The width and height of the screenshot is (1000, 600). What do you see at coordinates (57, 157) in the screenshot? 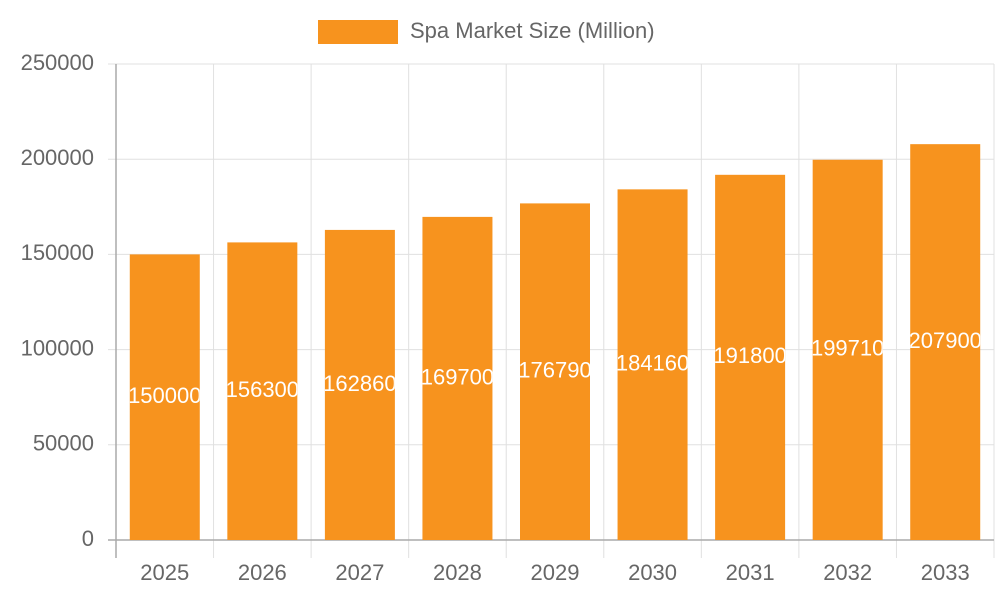
I see `y-tick-label: 200000` at bounding box center [57, 157].